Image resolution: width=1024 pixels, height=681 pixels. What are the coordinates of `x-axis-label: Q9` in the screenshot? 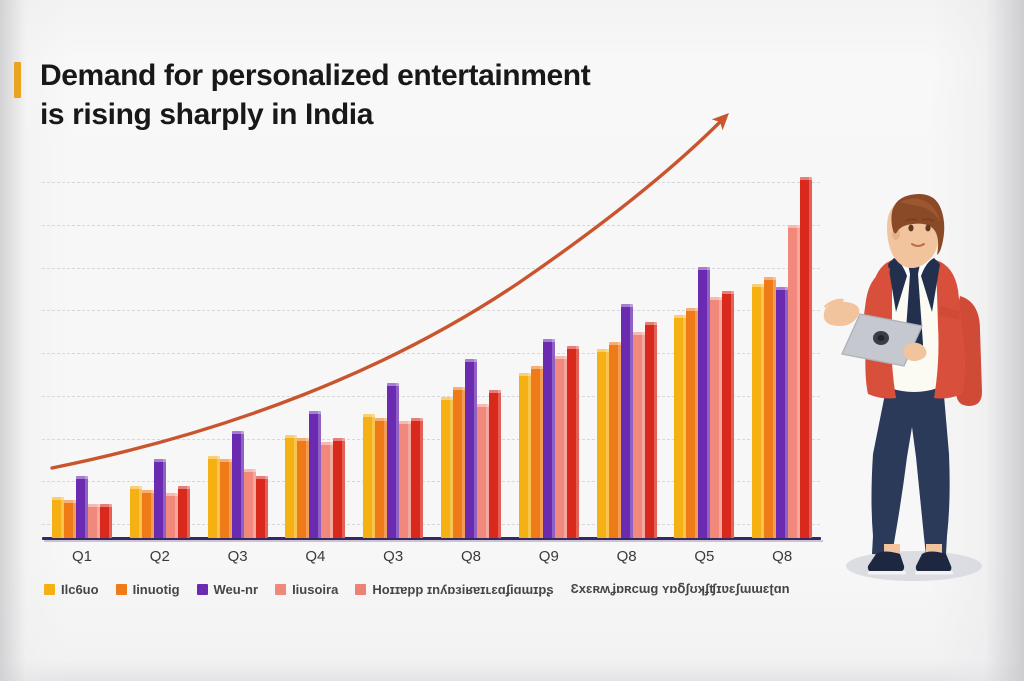 It's located at (548, 556).